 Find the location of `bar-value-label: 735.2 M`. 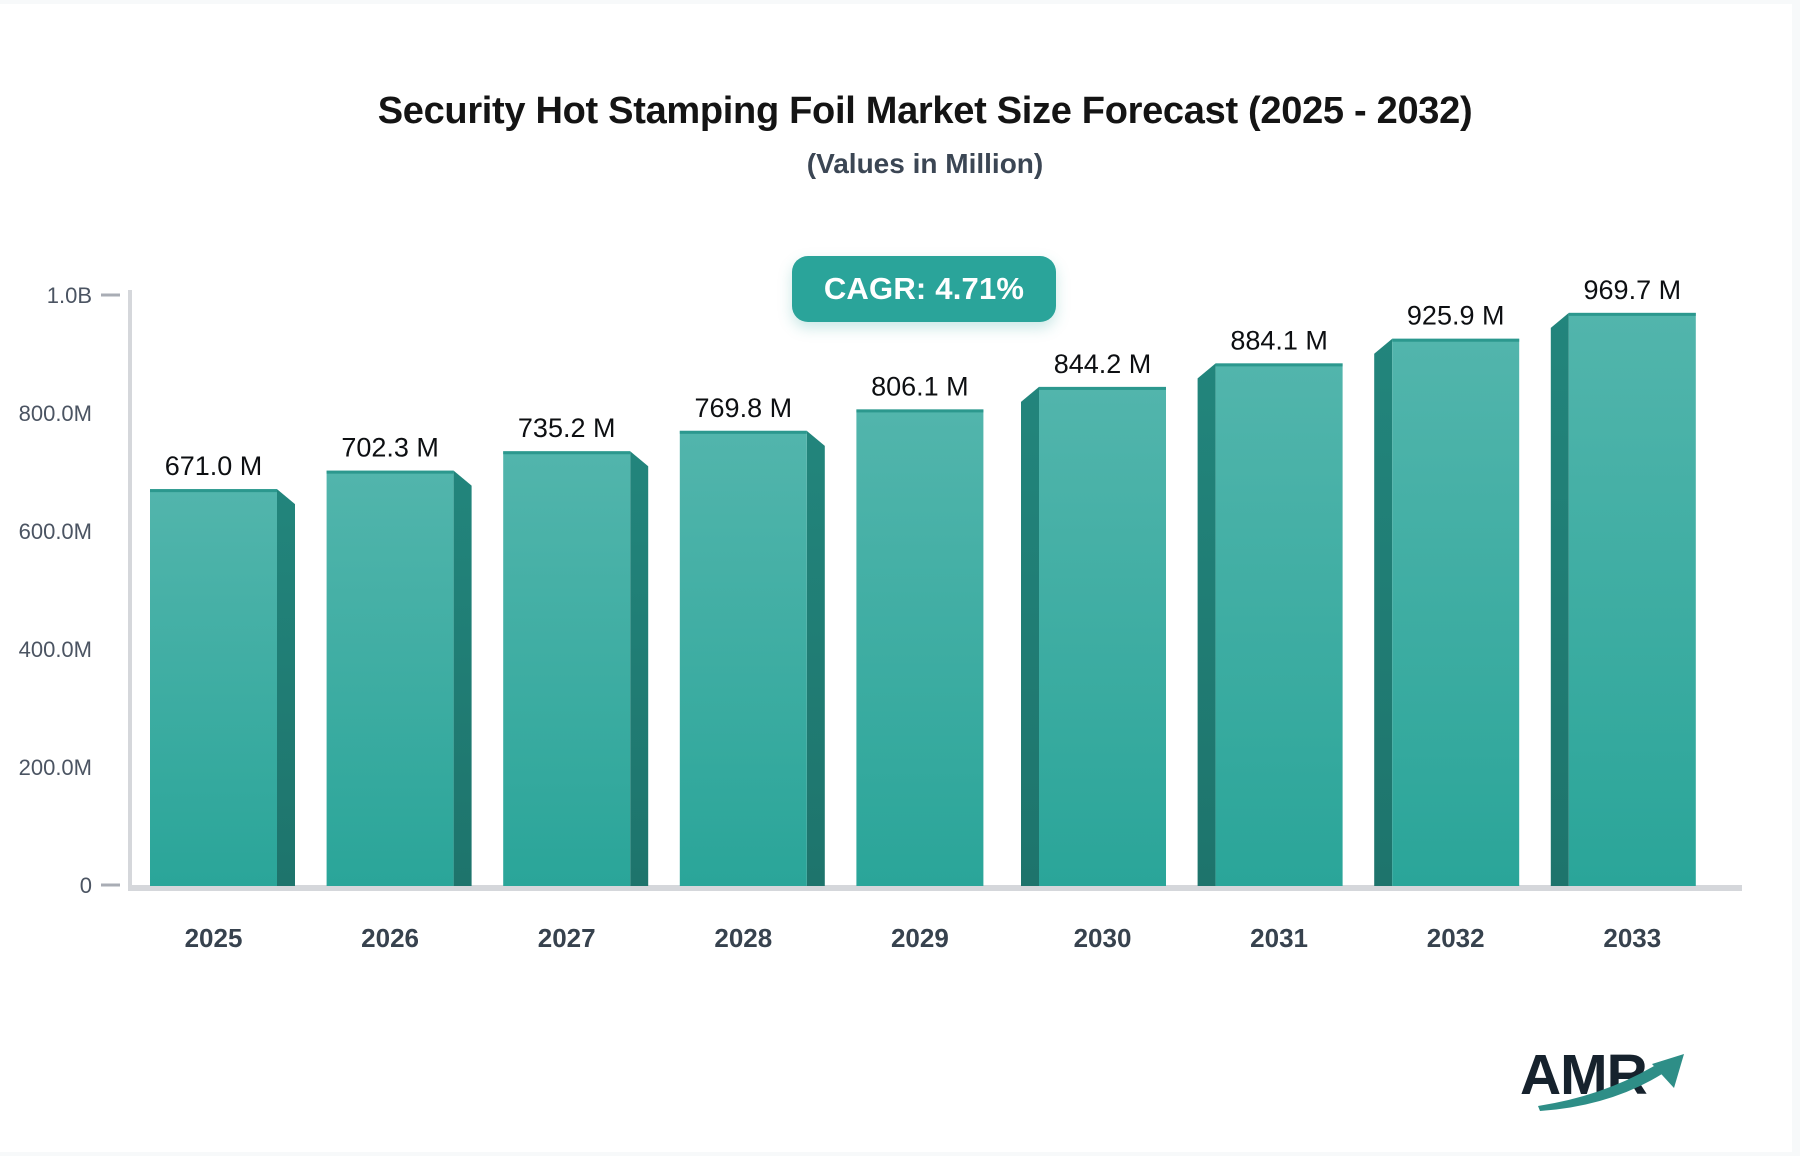

bar-value-label: 735.2 M is located at coordinates (567, 428).